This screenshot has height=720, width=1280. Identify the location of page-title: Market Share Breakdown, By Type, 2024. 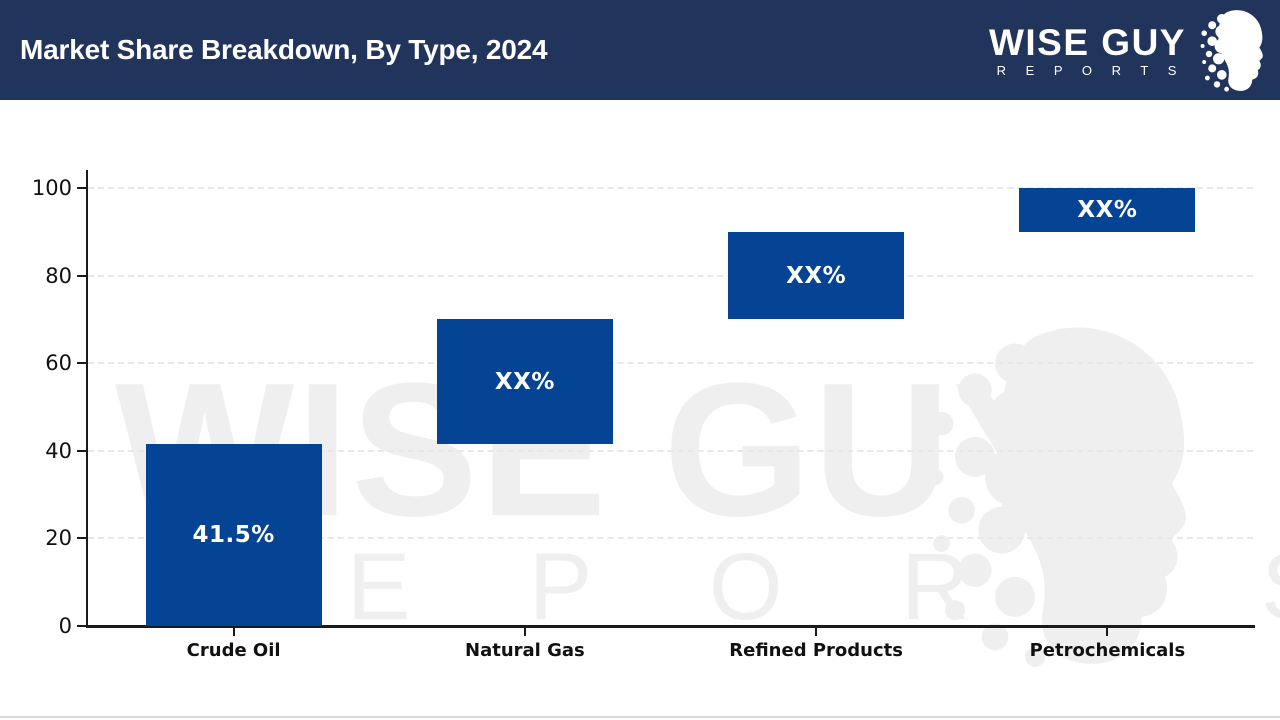
(284, 49).